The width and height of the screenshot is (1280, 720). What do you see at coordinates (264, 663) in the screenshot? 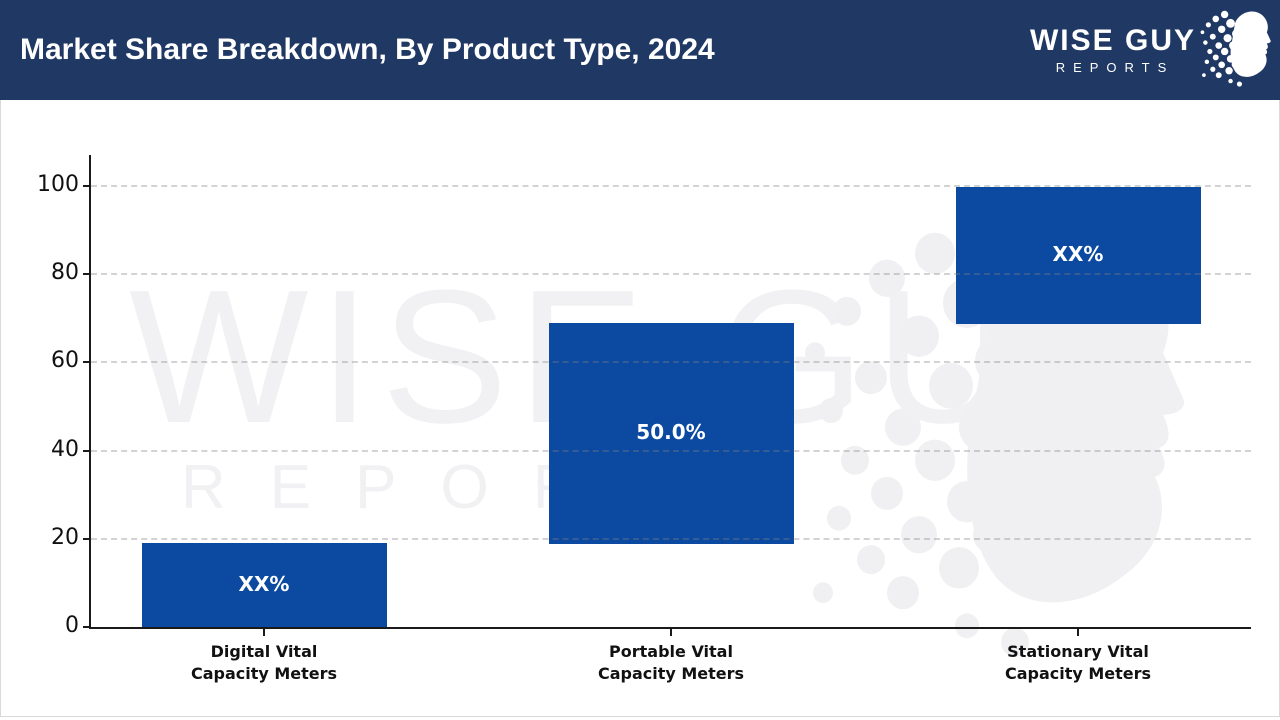
I see `x-category-label: Digital Vital Capacity Meters` at bounding box center [264, 663].